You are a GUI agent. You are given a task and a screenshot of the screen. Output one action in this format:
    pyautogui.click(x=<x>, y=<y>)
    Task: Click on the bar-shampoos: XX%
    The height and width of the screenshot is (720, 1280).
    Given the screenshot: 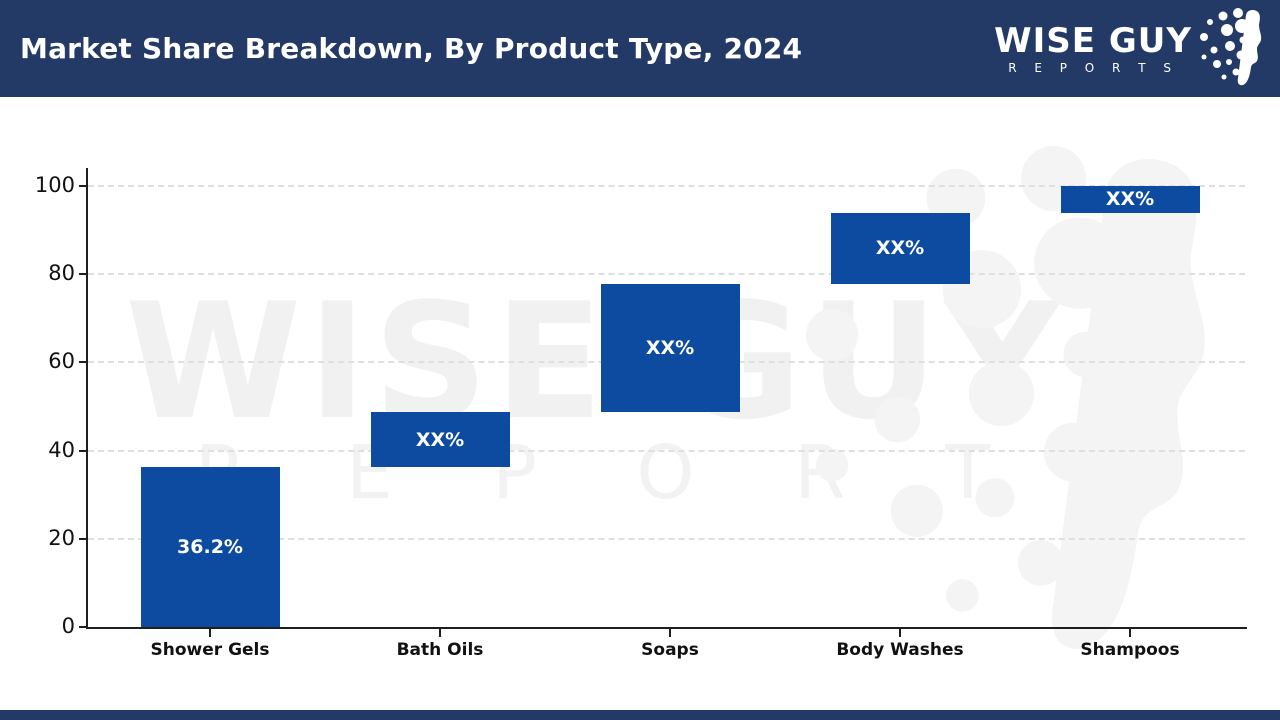 What is the action you would take?
    pyautogui.click(x=1130, y=199)
    